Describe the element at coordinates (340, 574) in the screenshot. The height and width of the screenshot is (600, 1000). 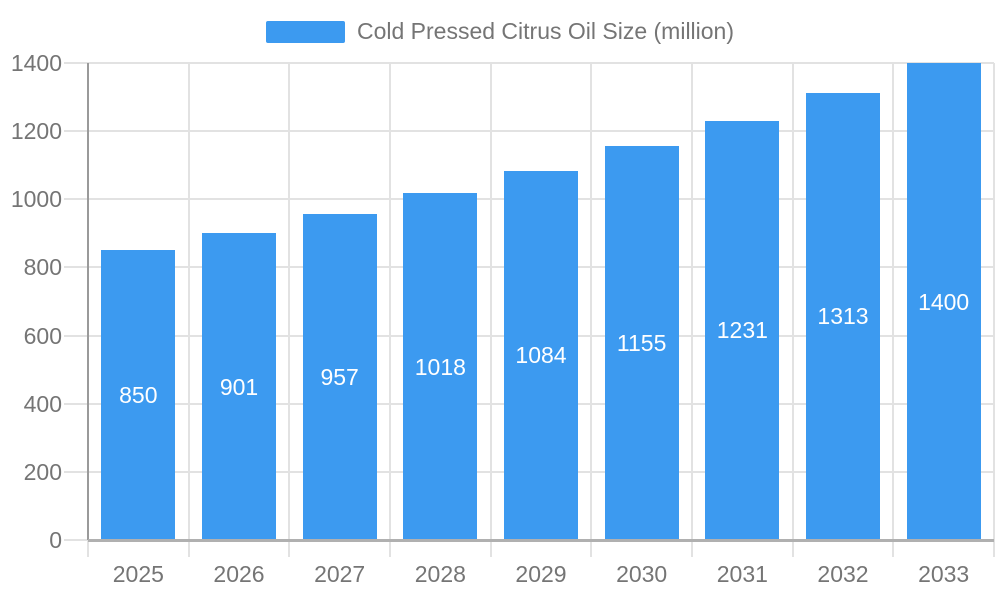
I see `x-tick-label: 2027` at that location.